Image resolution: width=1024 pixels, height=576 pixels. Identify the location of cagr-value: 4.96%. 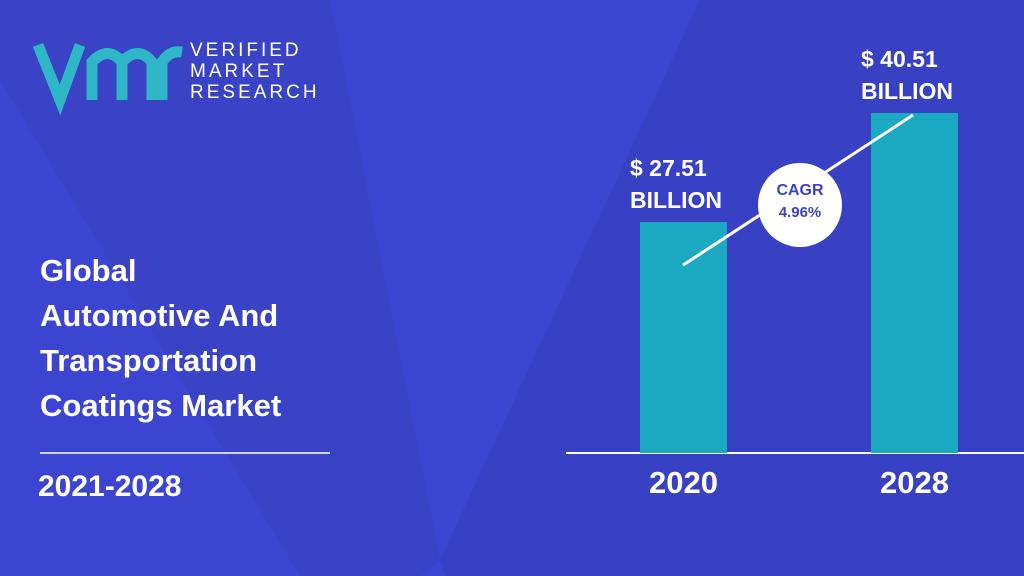
(800, 212).